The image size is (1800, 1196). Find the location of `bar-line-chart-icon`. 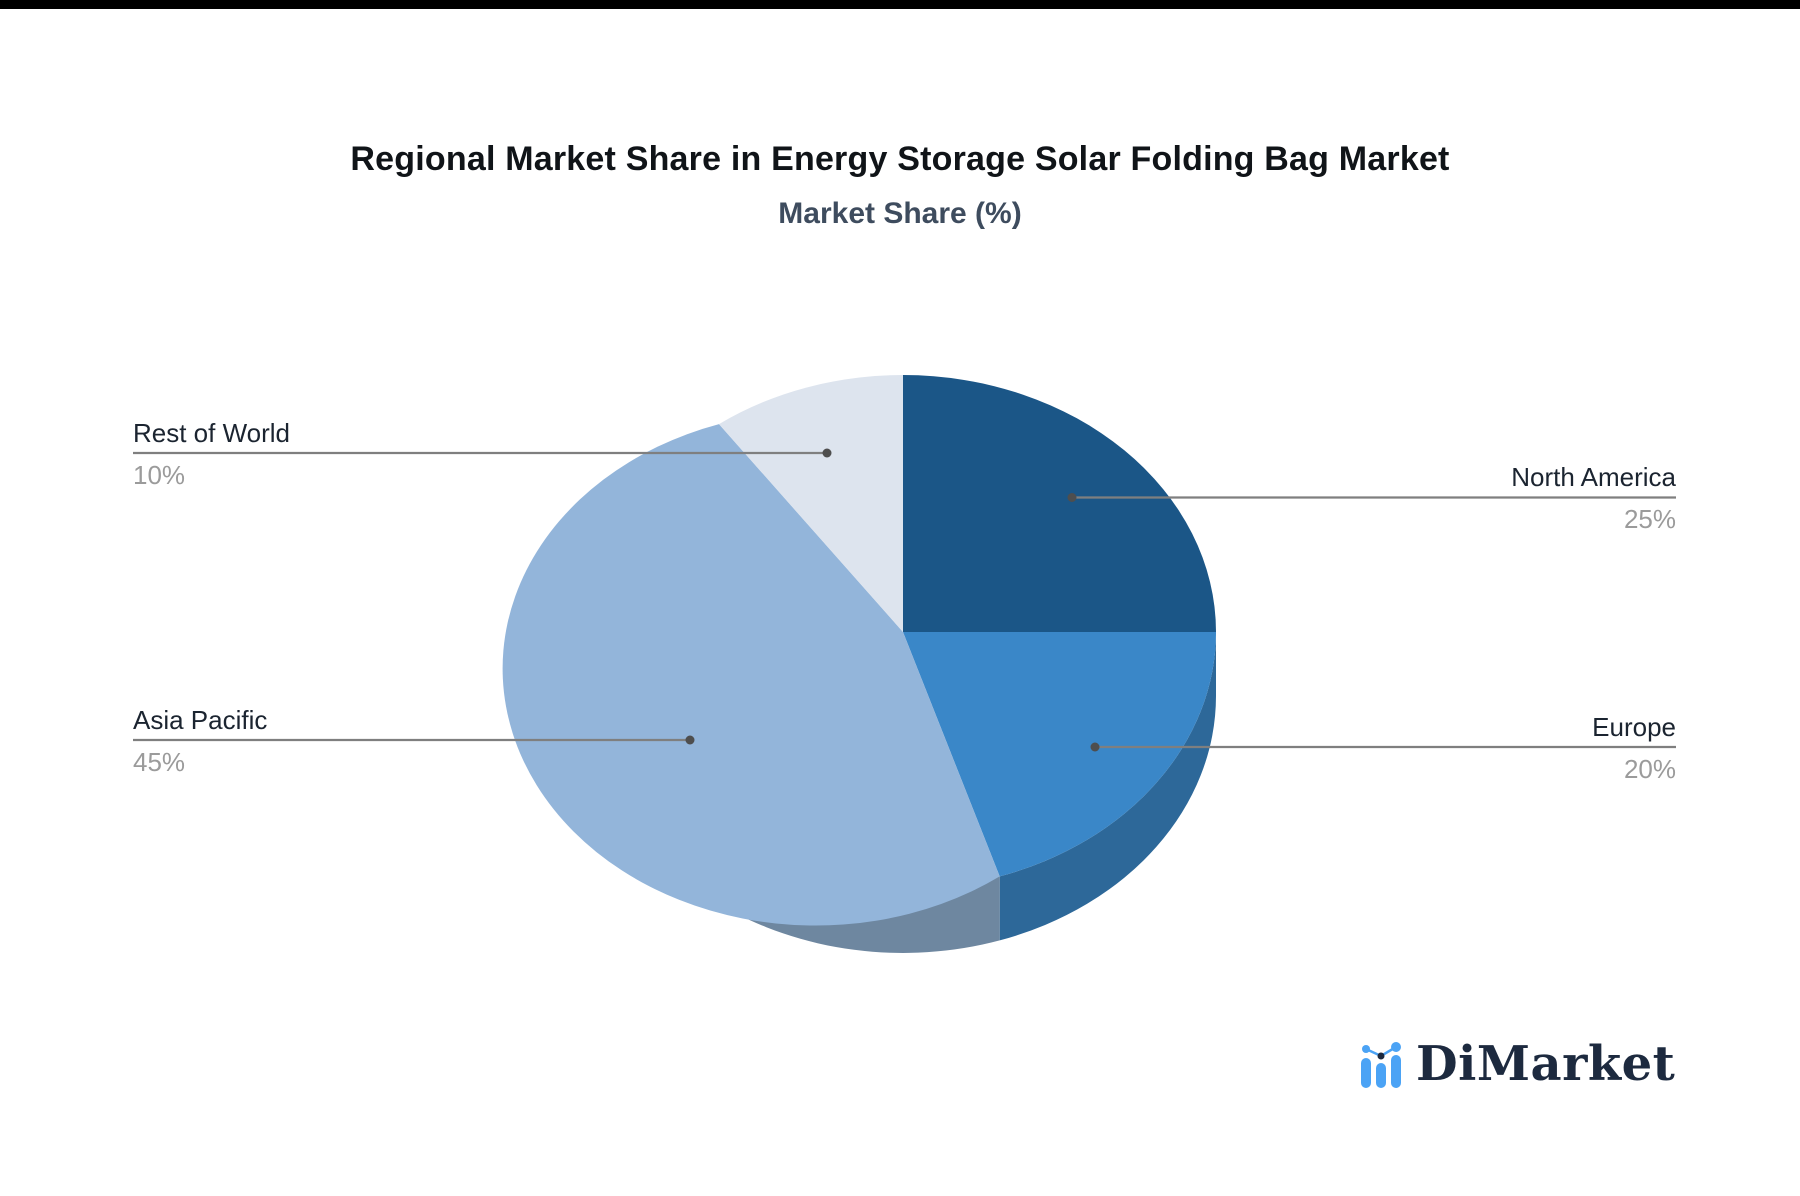

bar-line-chart-icon is located at coordinates (1381, 1065).